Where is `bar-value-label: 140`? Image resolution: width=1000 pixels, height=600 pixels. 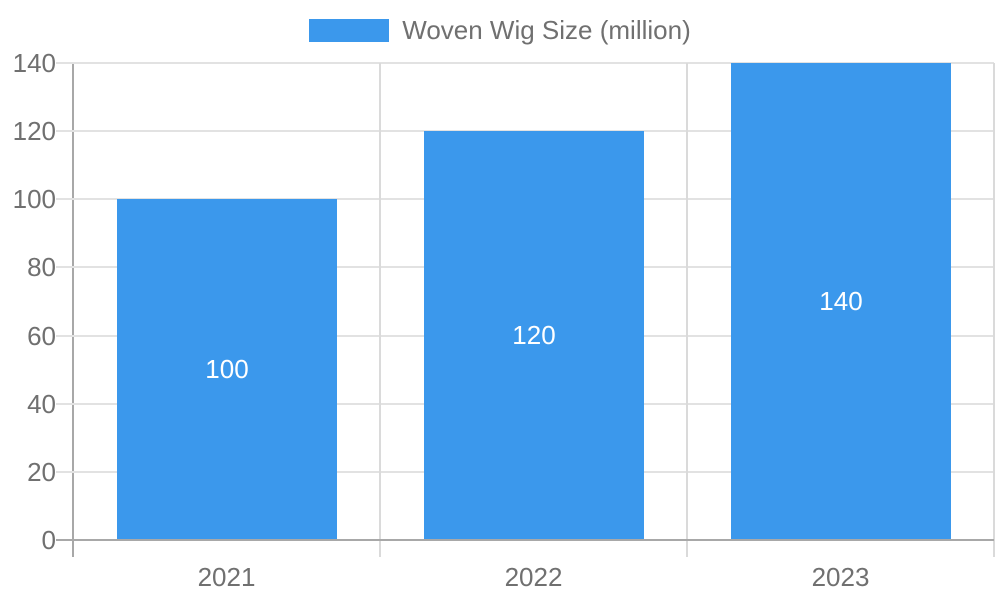
bar-value-label: 140 is located at coordinates (841, 301).